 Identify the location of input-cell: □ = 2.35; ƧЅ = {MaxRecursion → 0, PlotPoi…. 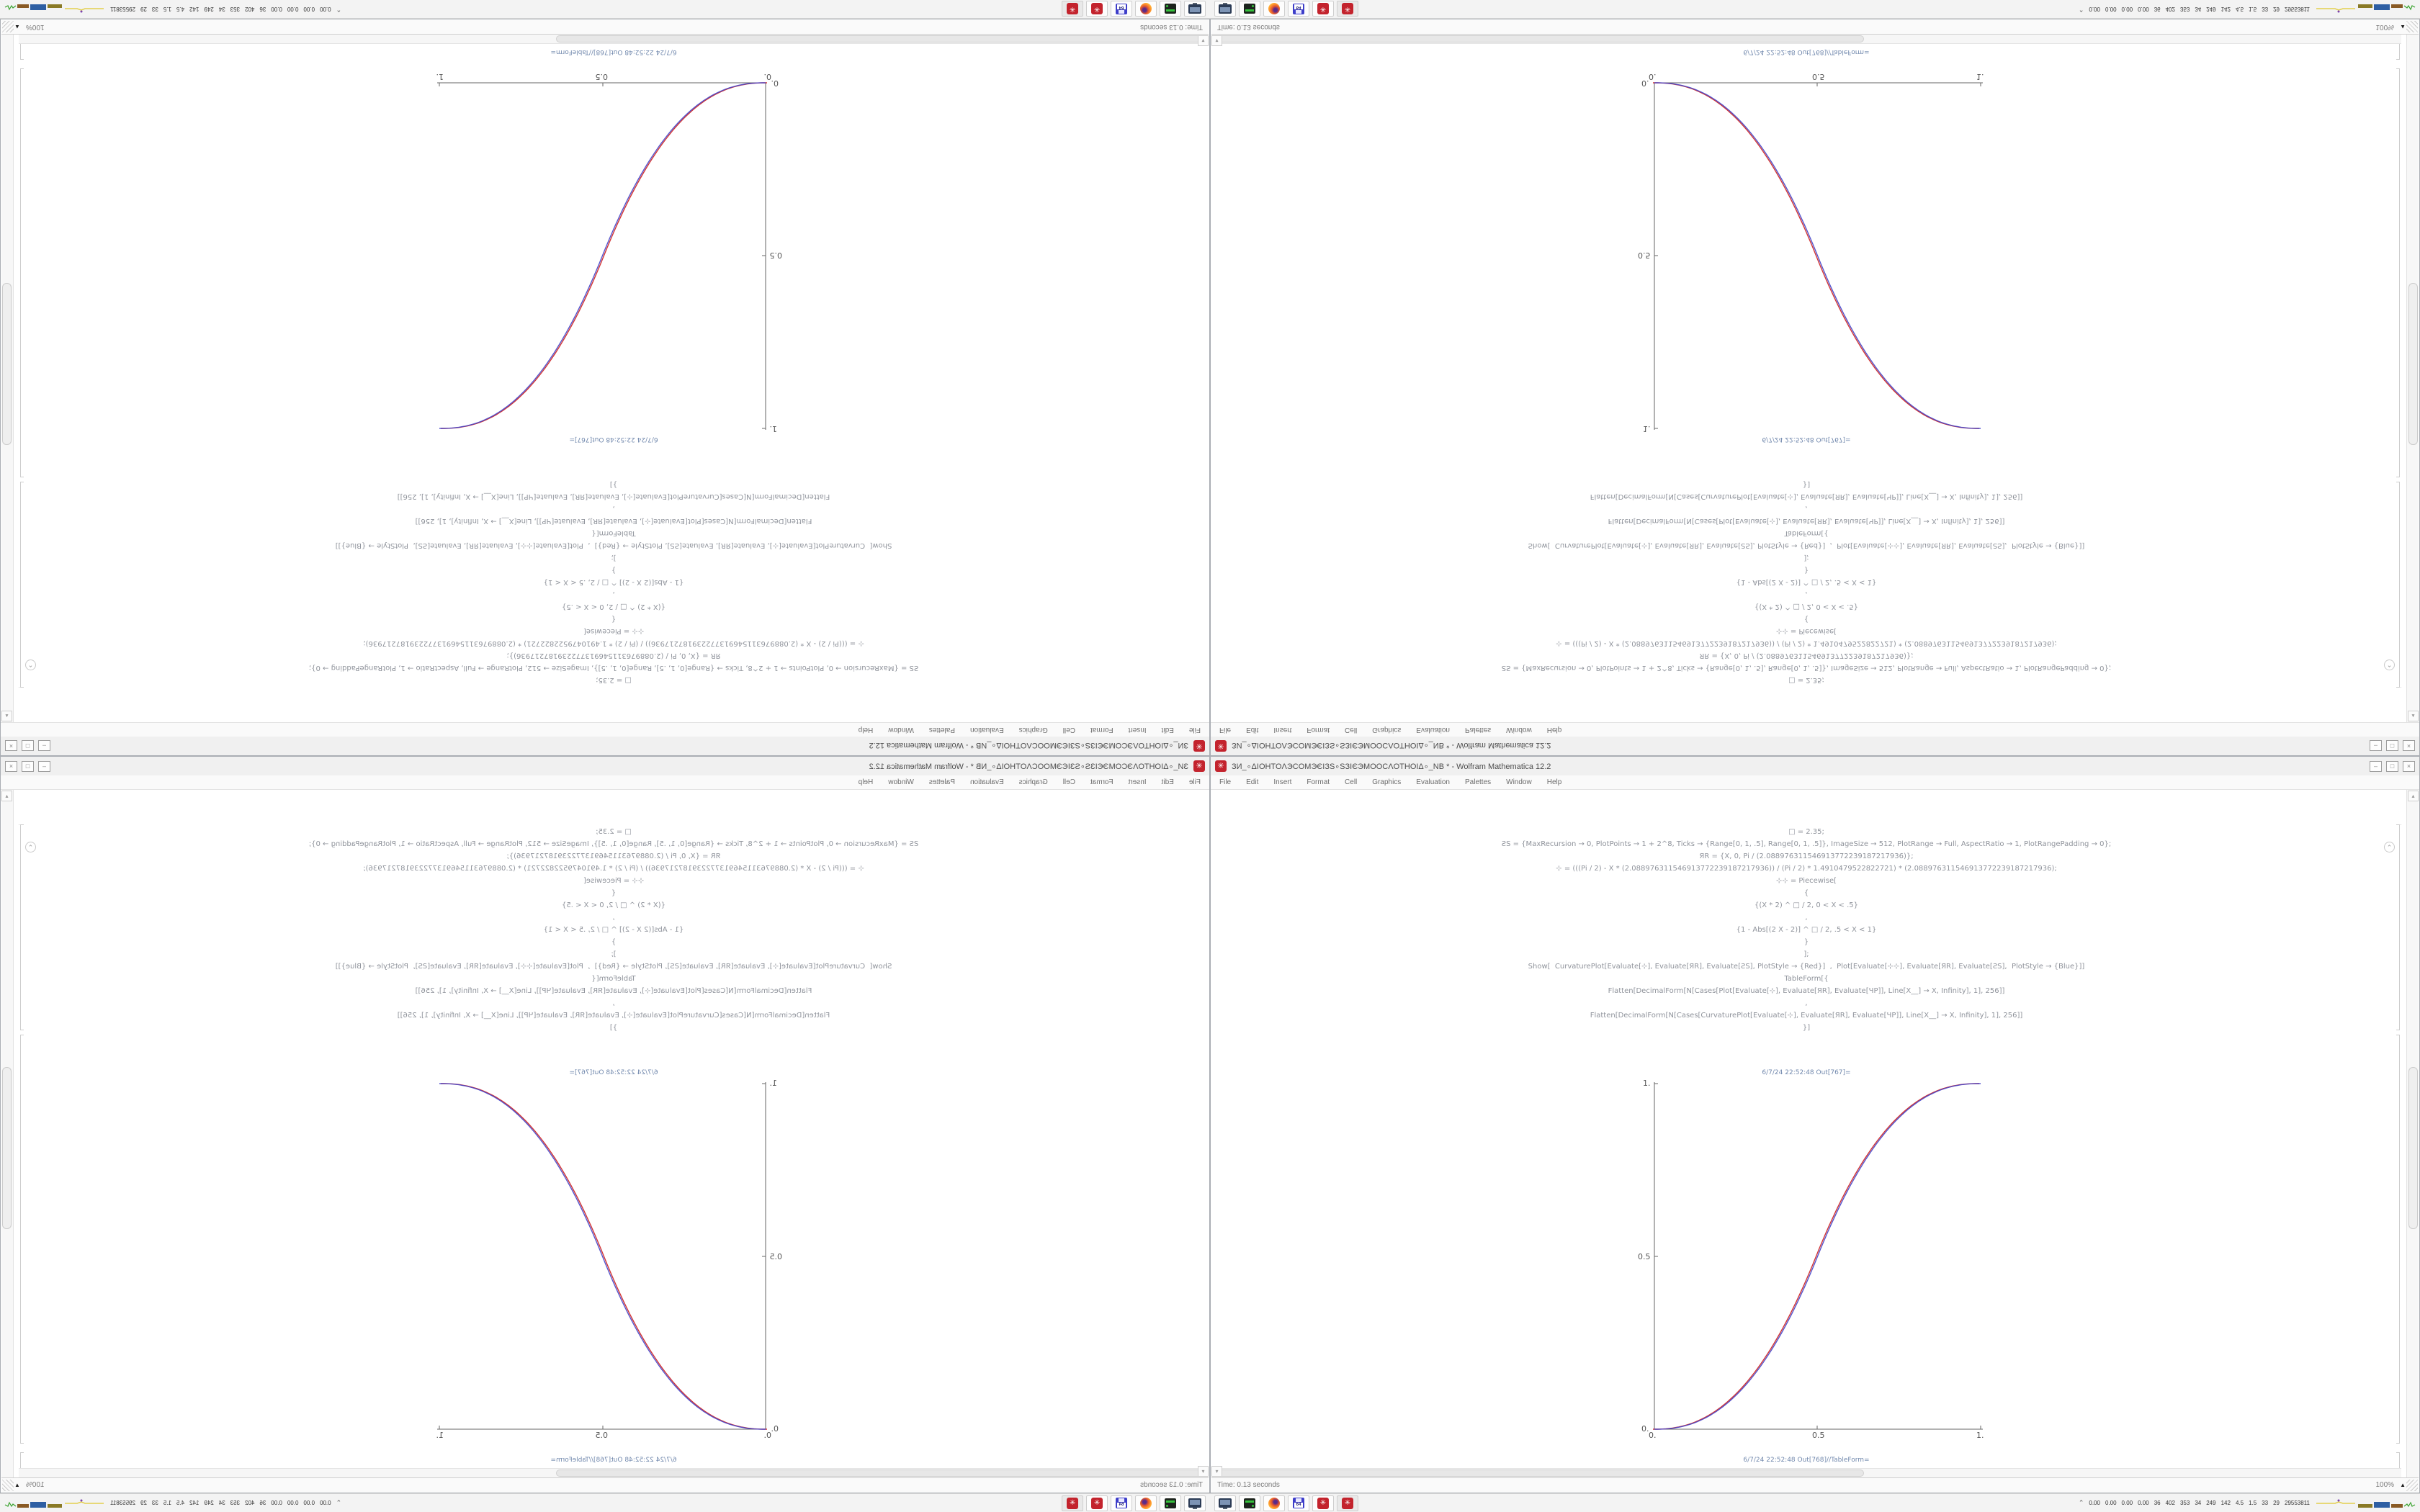
(1806, 582).